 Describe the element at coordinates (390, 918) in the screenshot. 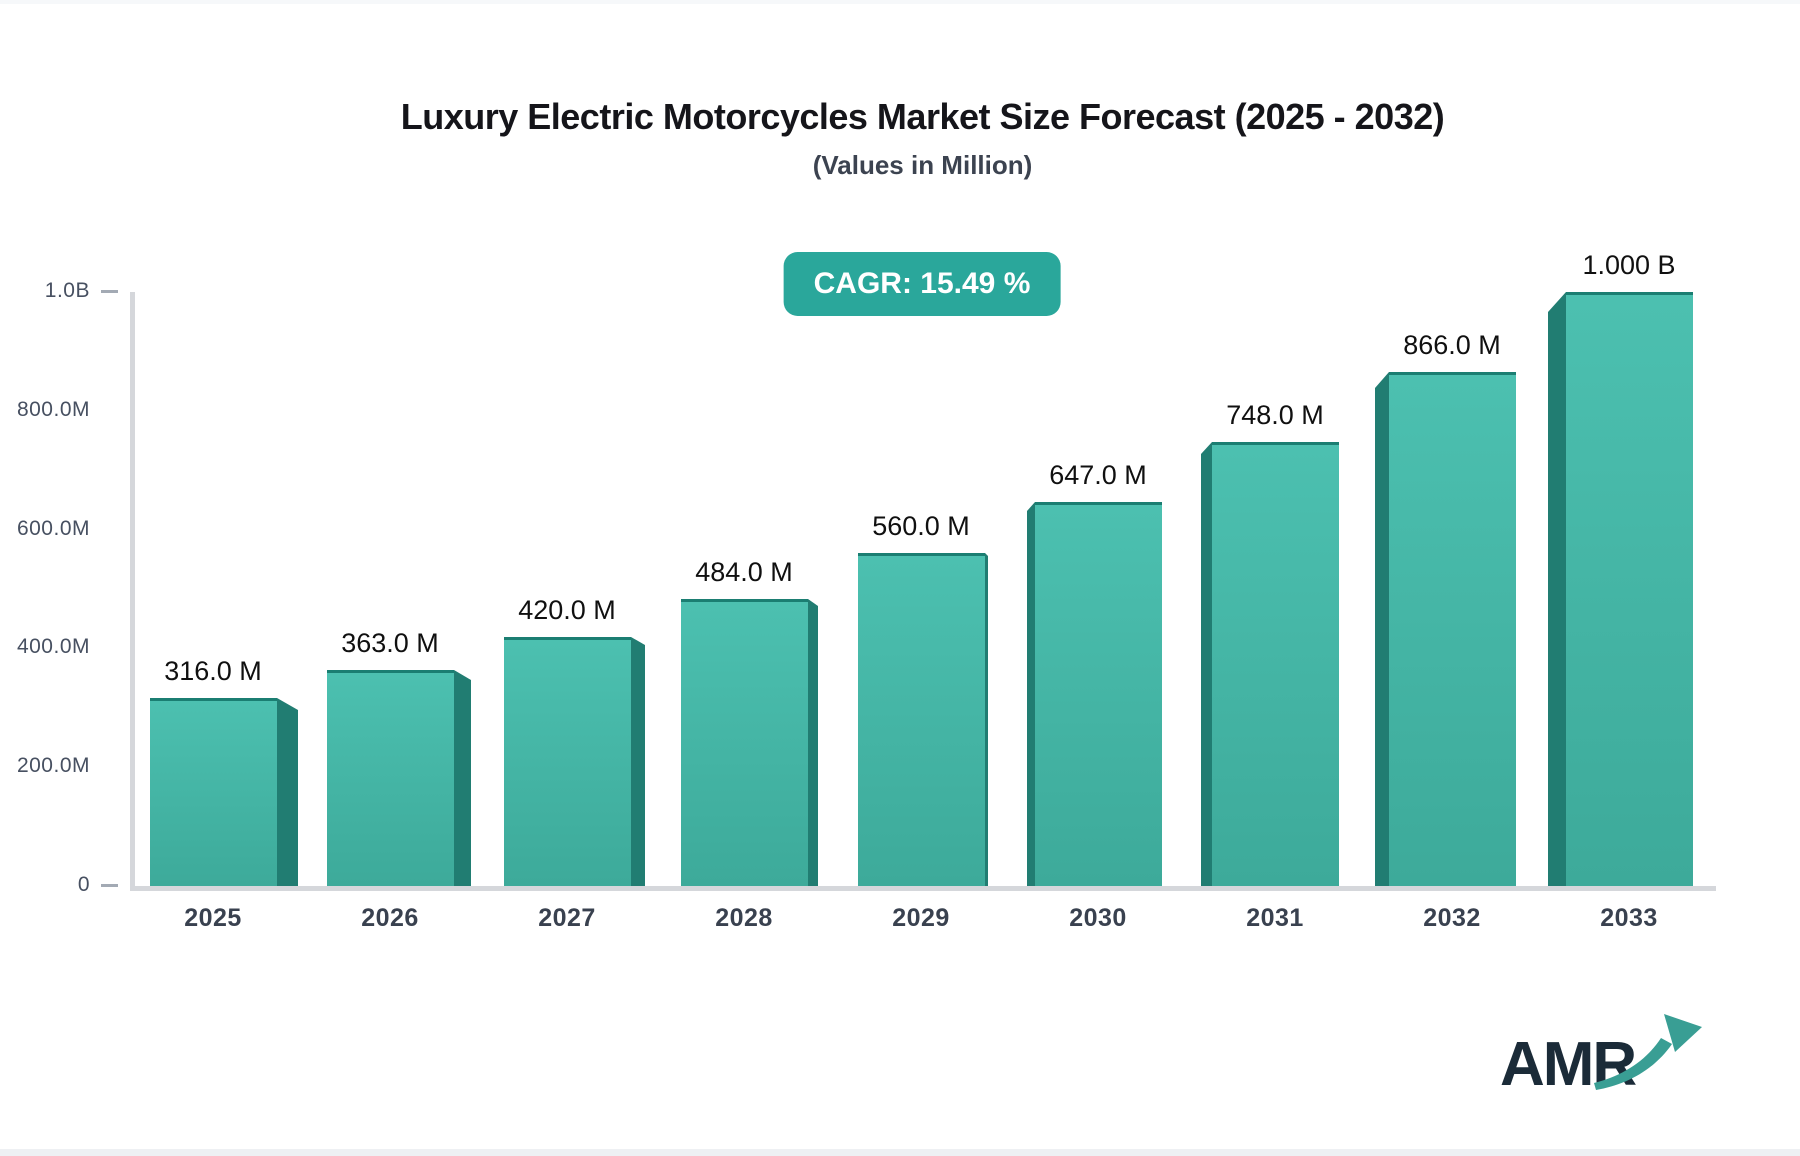

I see `x-axis-label-2026: 2026` at that location.